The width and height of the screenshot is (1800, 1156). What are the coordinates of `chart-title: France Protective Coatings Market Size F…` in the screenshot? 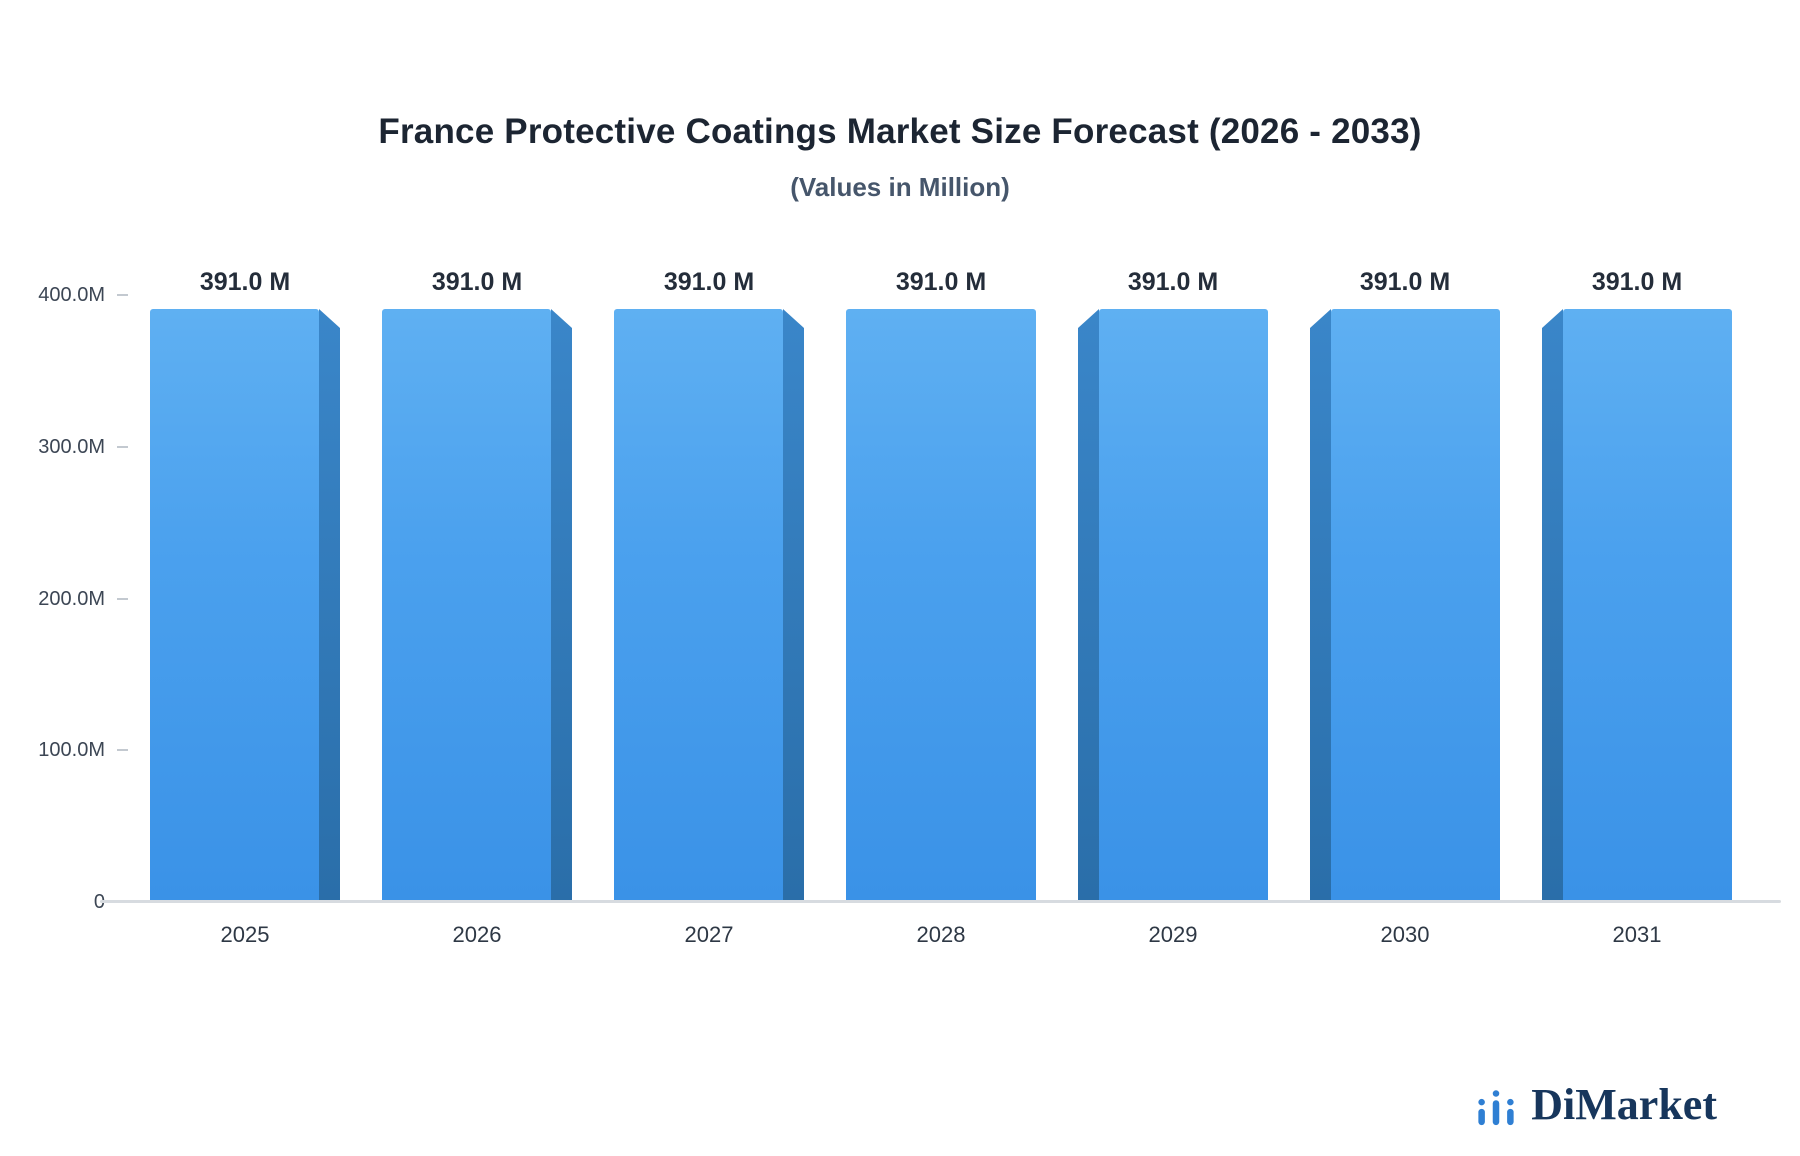 It's located at (900, 131).